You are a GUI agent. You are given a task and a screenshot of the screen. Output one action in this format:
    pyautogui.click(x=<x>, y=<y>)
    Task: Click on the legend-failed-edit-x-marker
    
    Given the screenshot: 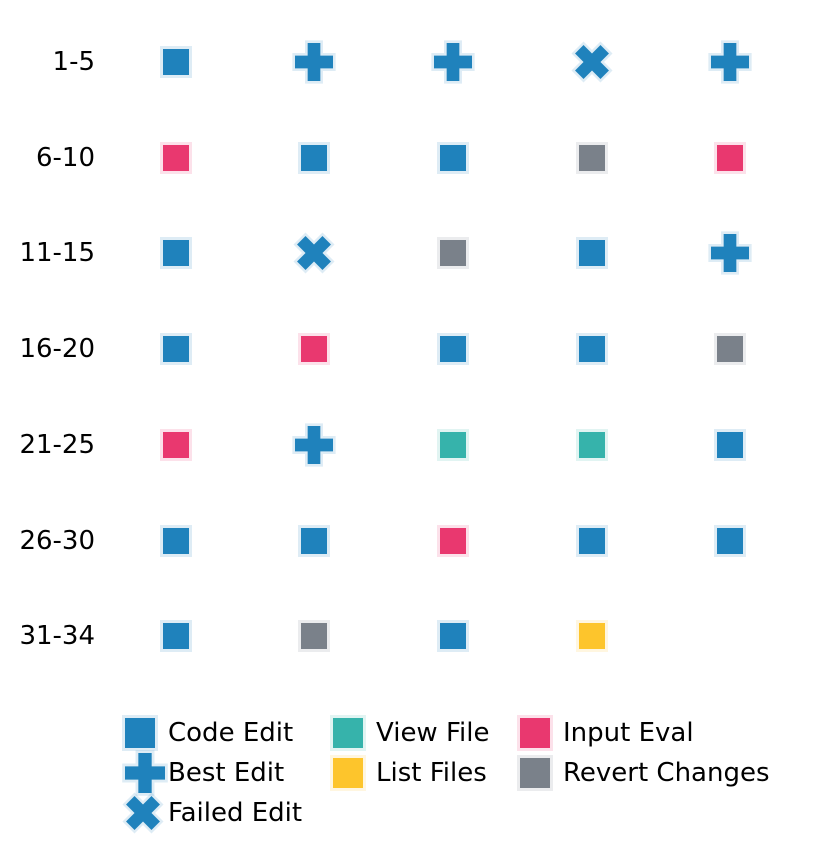 What is the action you would take?
    pyautogui.click(x=143, y=813)
    